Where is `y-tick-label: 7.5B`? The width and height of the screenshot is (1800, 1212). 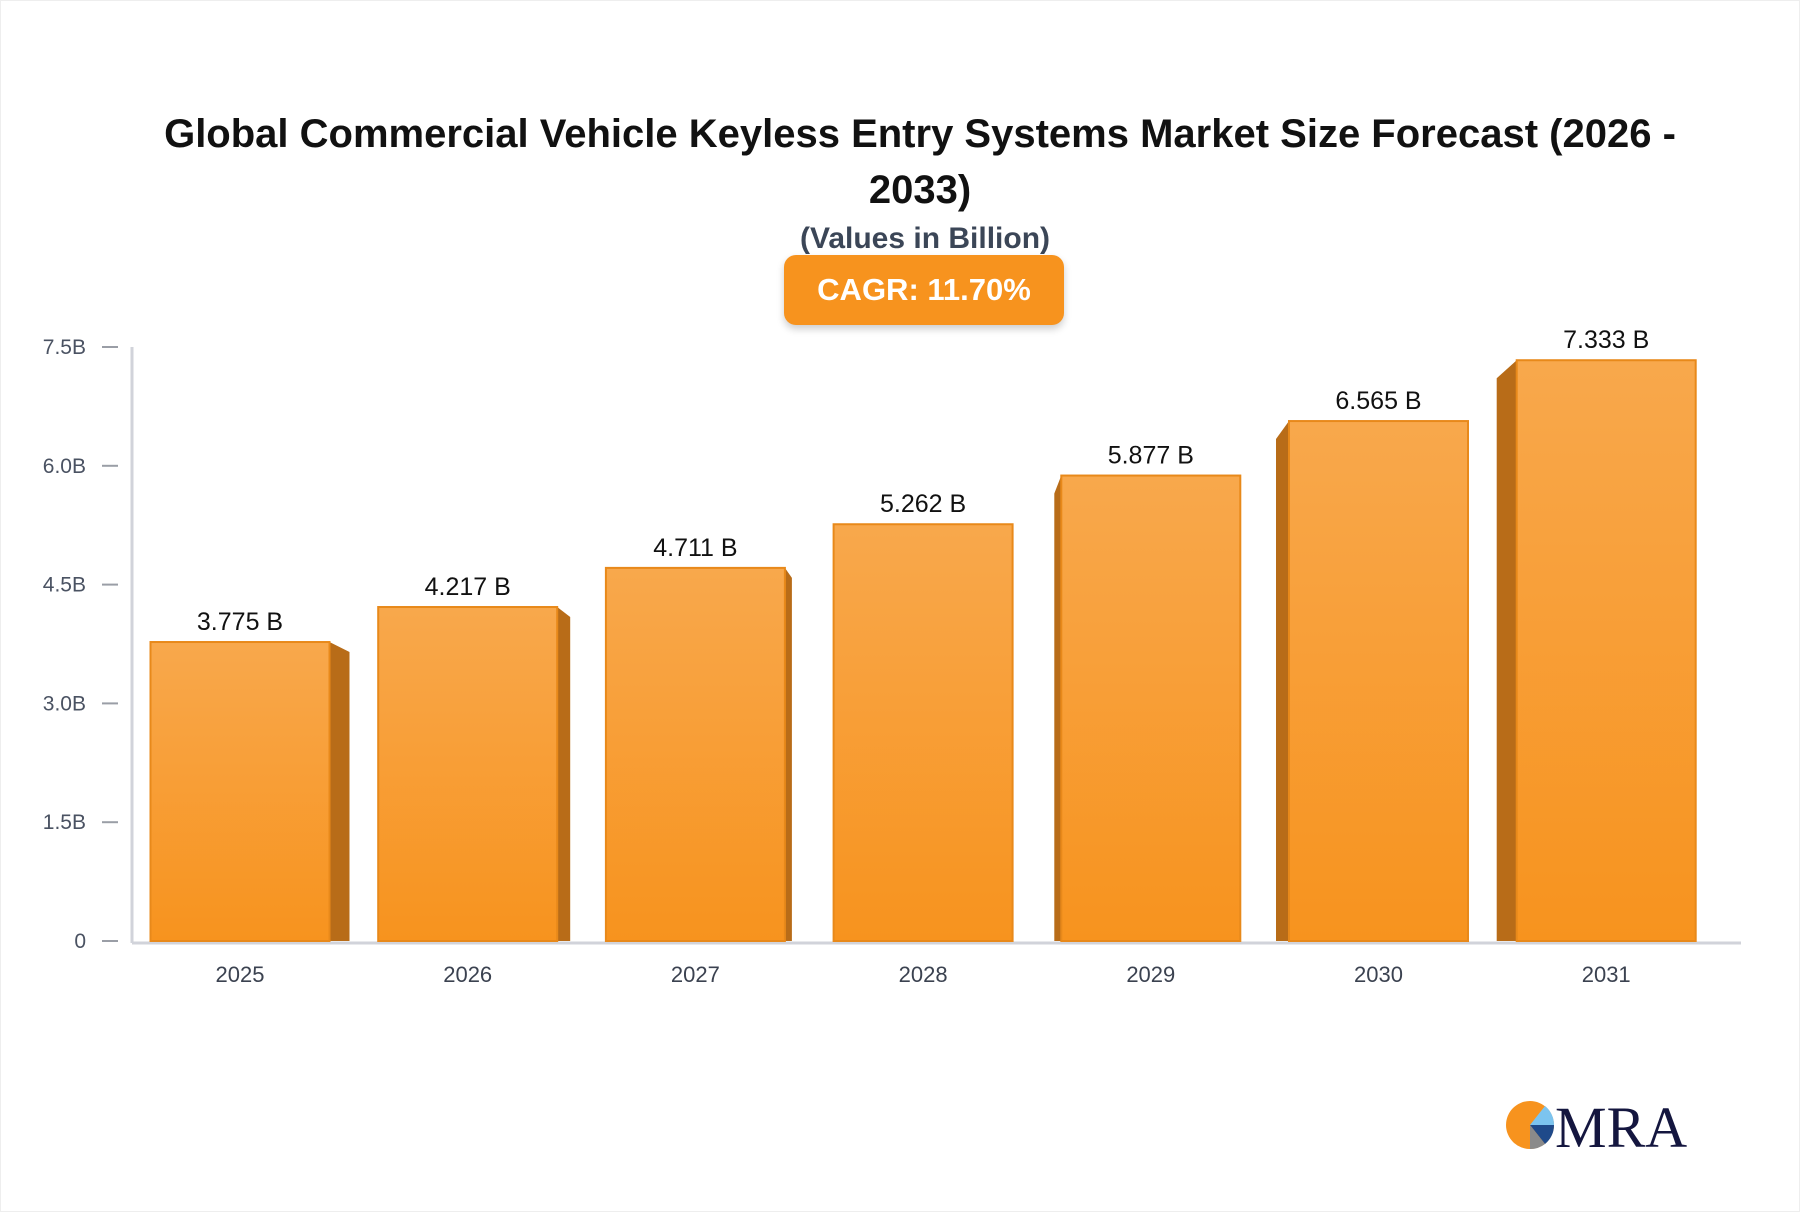
y-tick-label: 7.5B is located at coordinates (64, 347).